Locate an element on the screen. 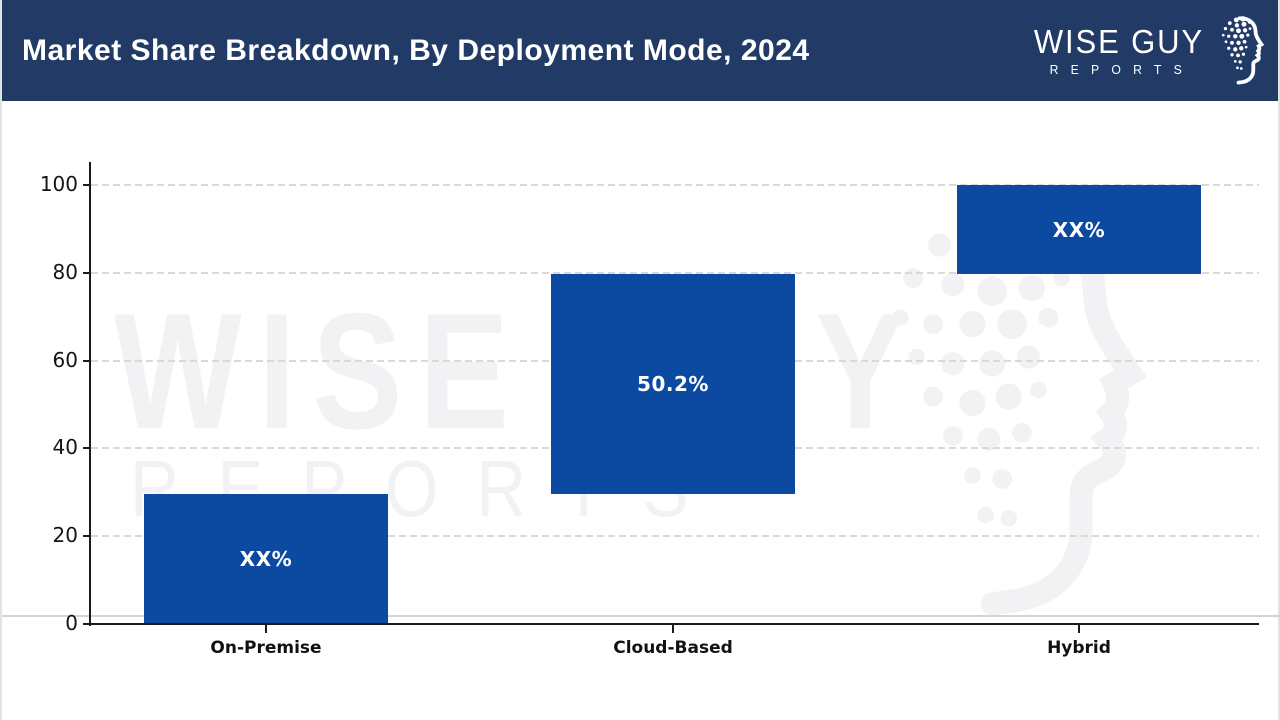 The height and width of the screenshot is (720, 1280). brand-logo: WISE GUY REPORTS is located at coordinates (1145, 50).